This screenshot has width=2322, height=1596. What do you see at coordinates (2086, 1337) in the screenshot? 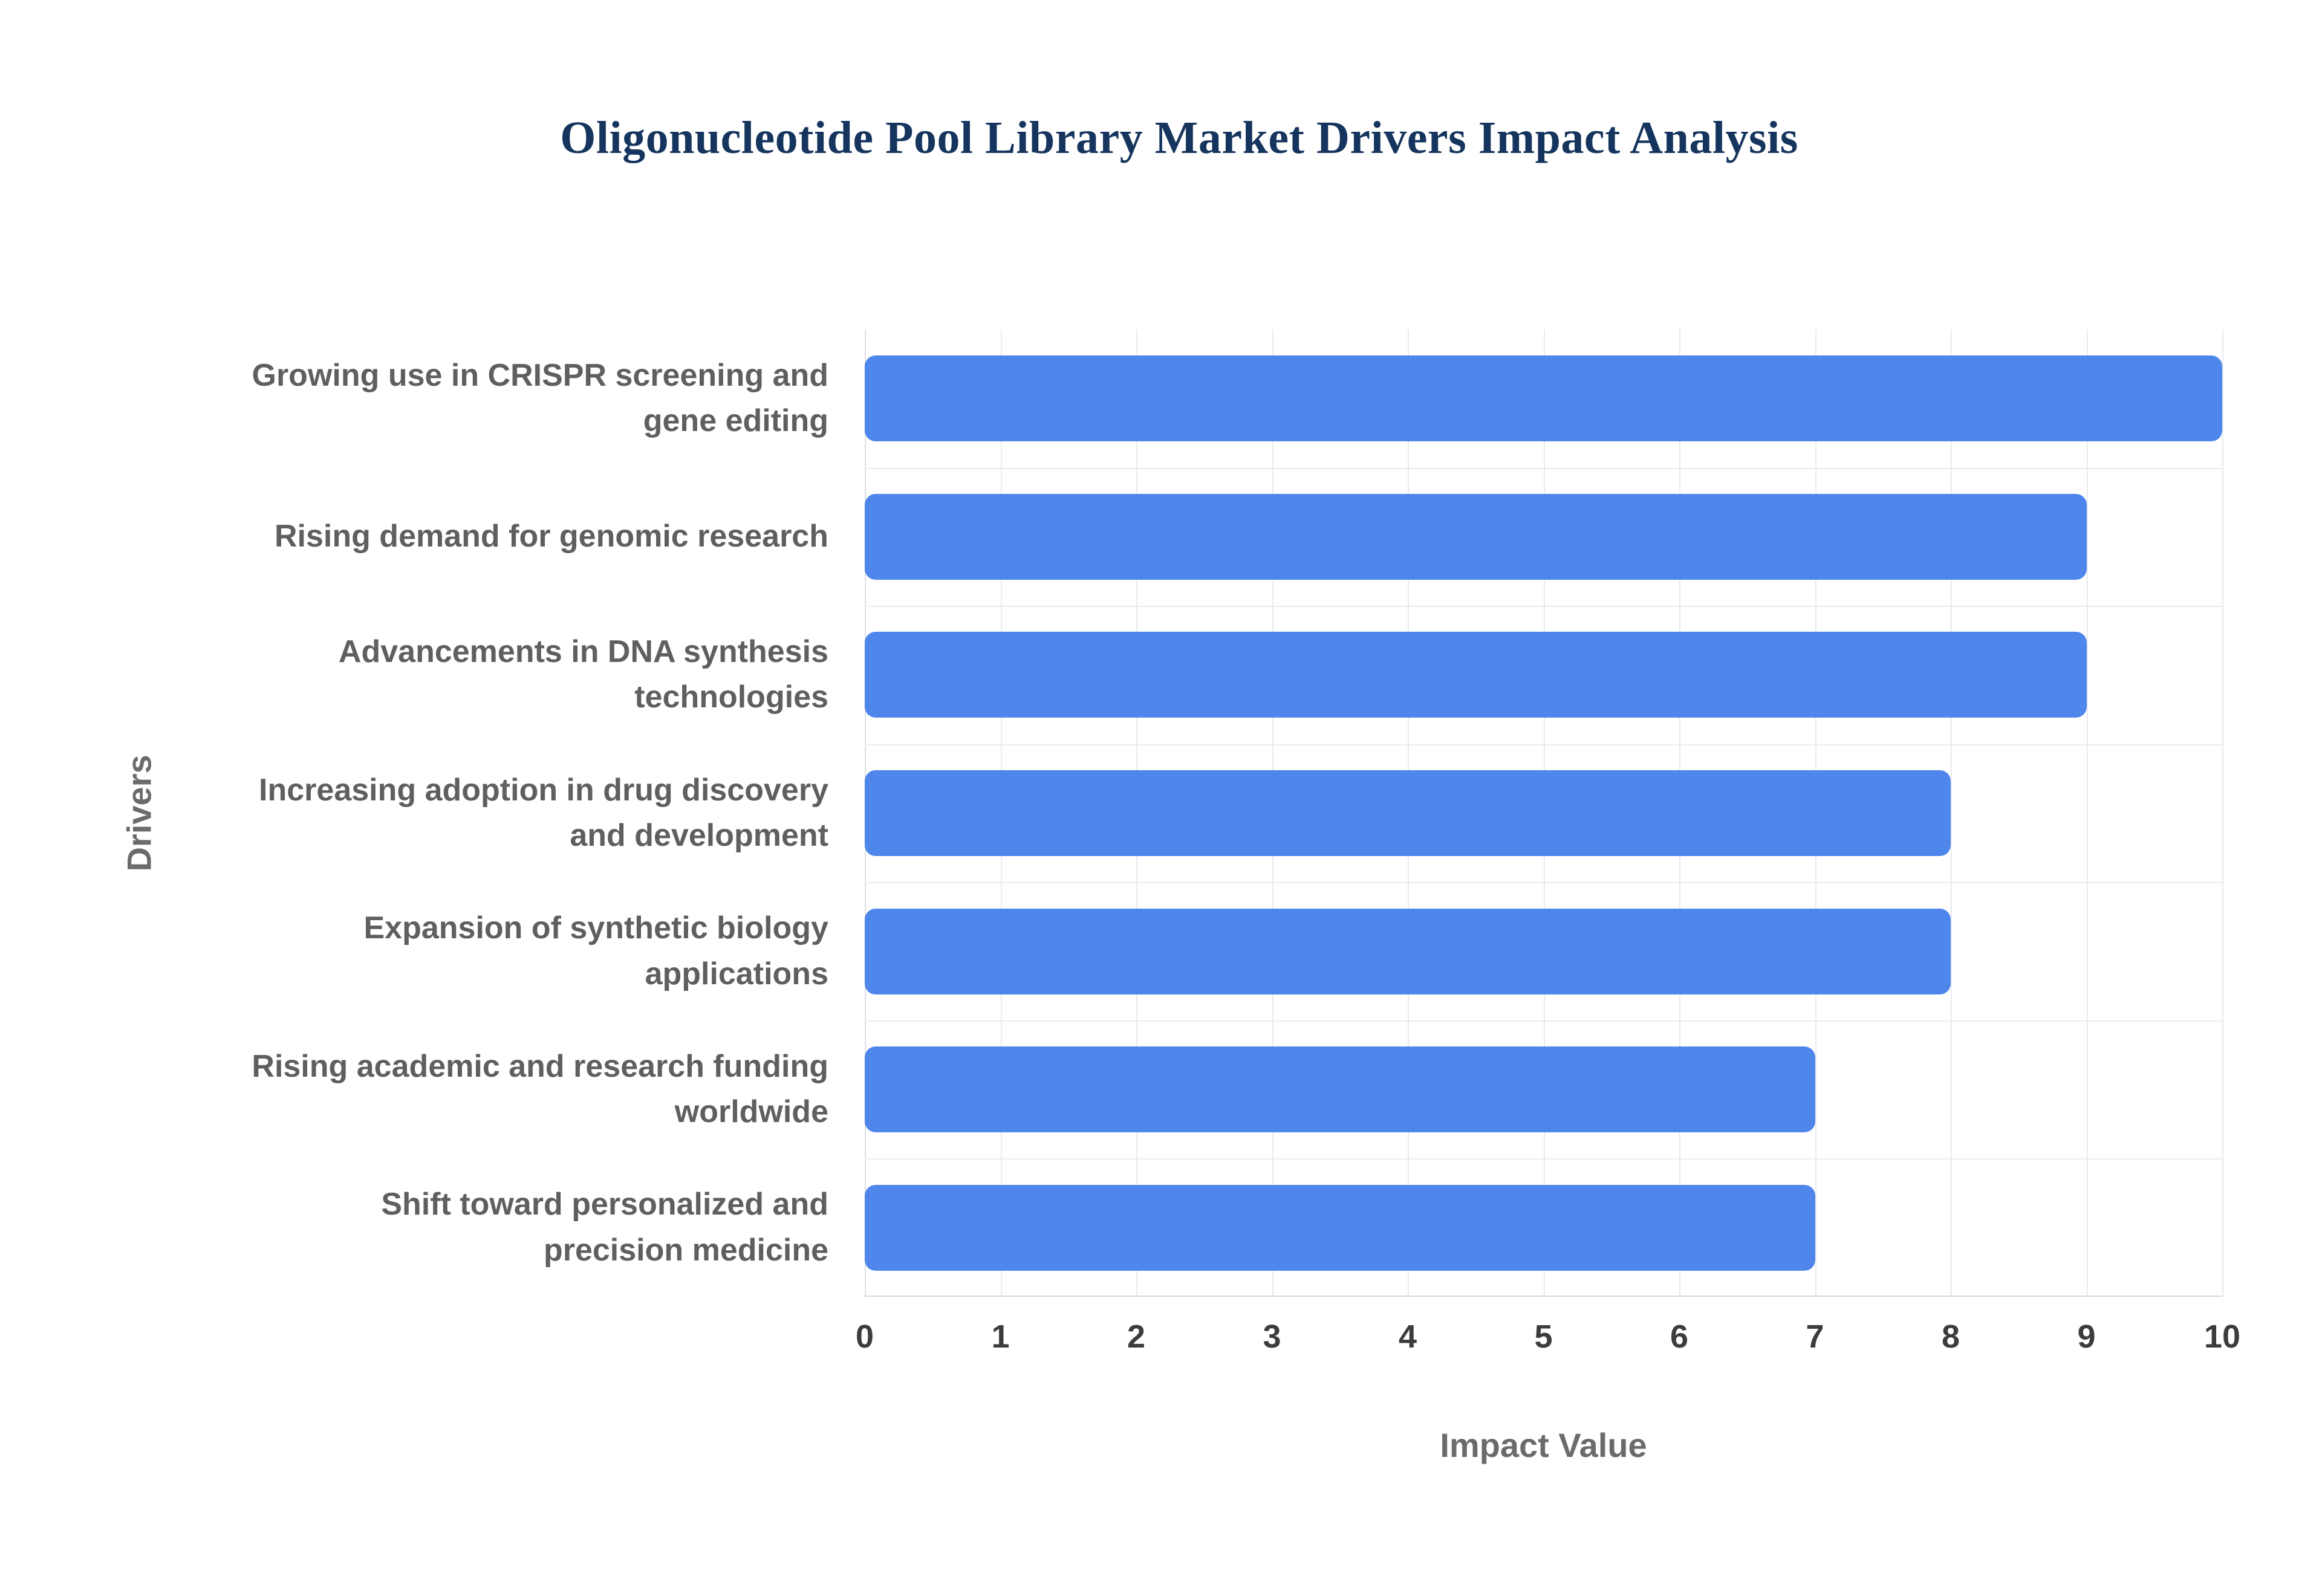
I see `x-tick-label: 9` at bounding box center [2086, 1337].